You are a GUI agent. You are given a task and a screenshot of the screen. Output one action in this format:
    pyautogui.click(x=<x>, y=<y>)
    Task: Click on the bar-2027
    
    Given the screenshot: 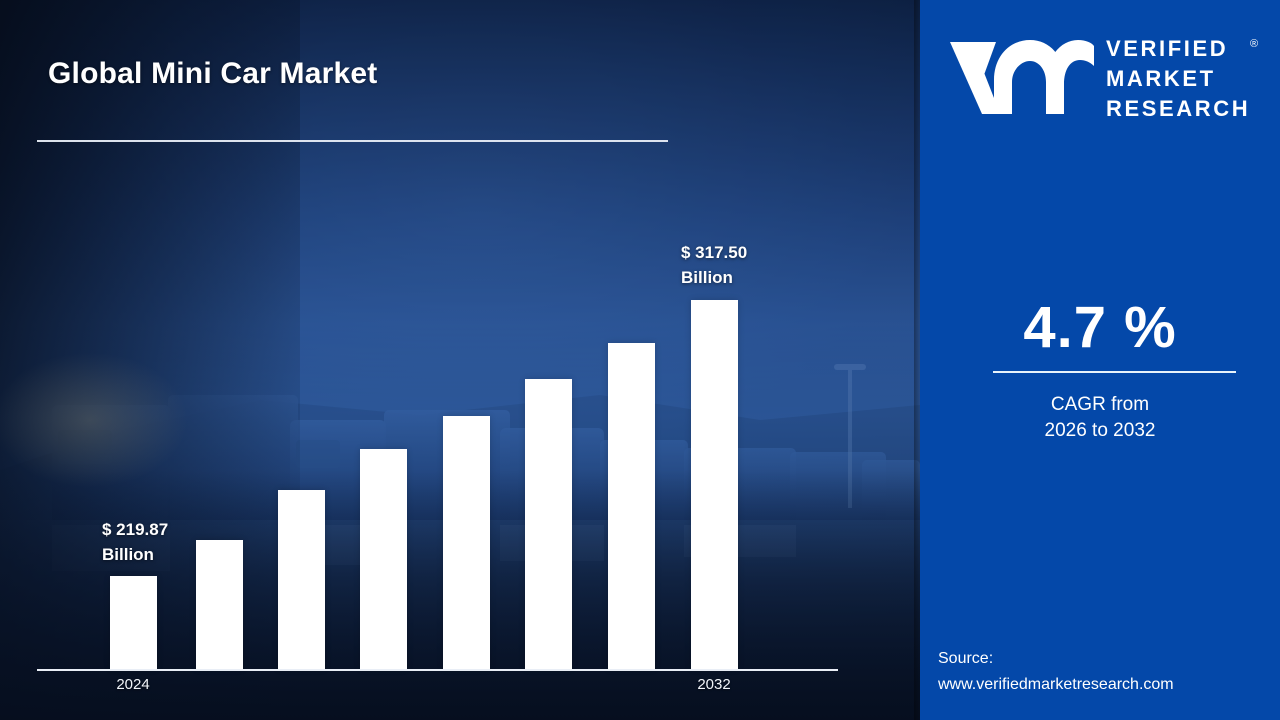 What is the action you would take?
    pyautogui.click(x=383, y=559)
    